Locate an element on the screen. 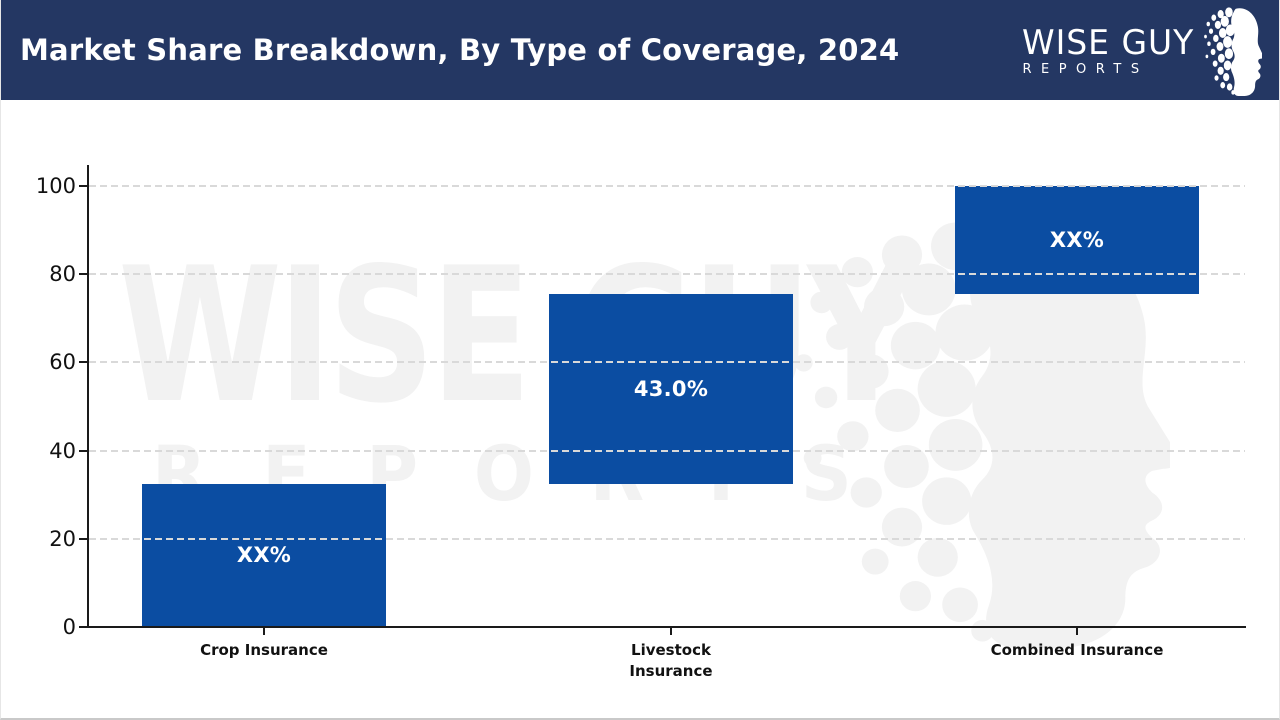  x-axis-category-label-combined-insurance: Combined Insurance is located at coordinates (1077, 650).